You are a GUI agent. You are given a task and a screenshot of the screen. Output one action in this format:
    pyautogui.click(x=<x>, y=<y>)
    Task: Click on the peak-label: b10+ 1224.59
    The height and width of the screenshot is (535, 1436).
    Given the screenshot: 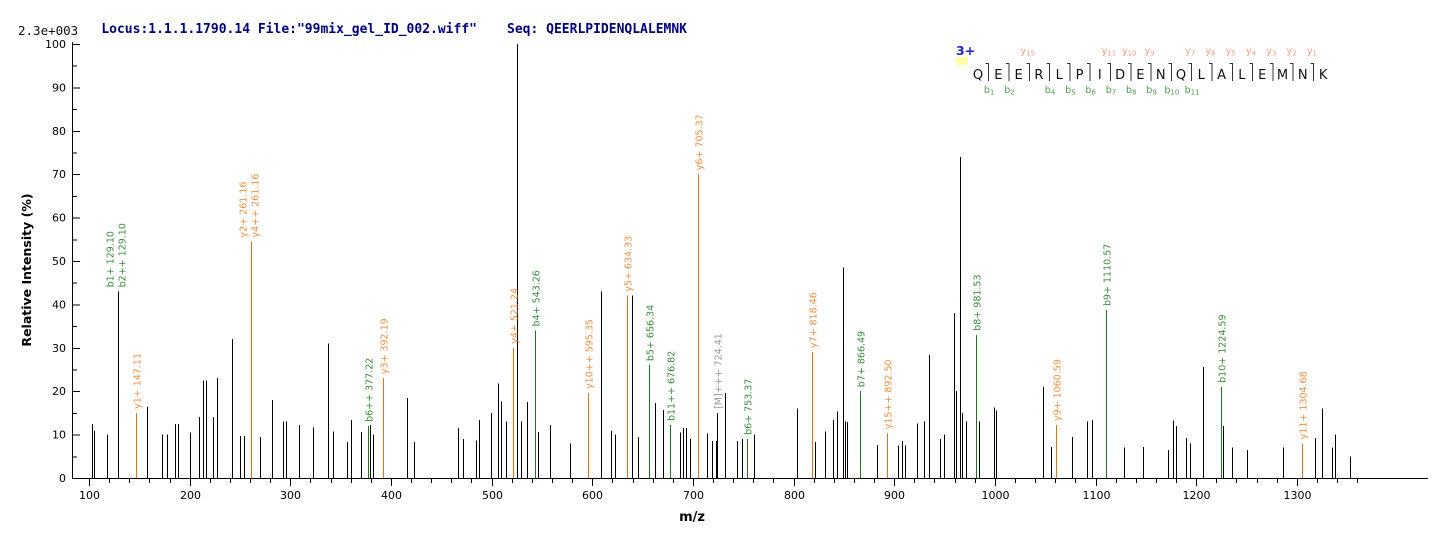 What is the action you would take?
    pyautogui.click(x=1223, y=348)
    